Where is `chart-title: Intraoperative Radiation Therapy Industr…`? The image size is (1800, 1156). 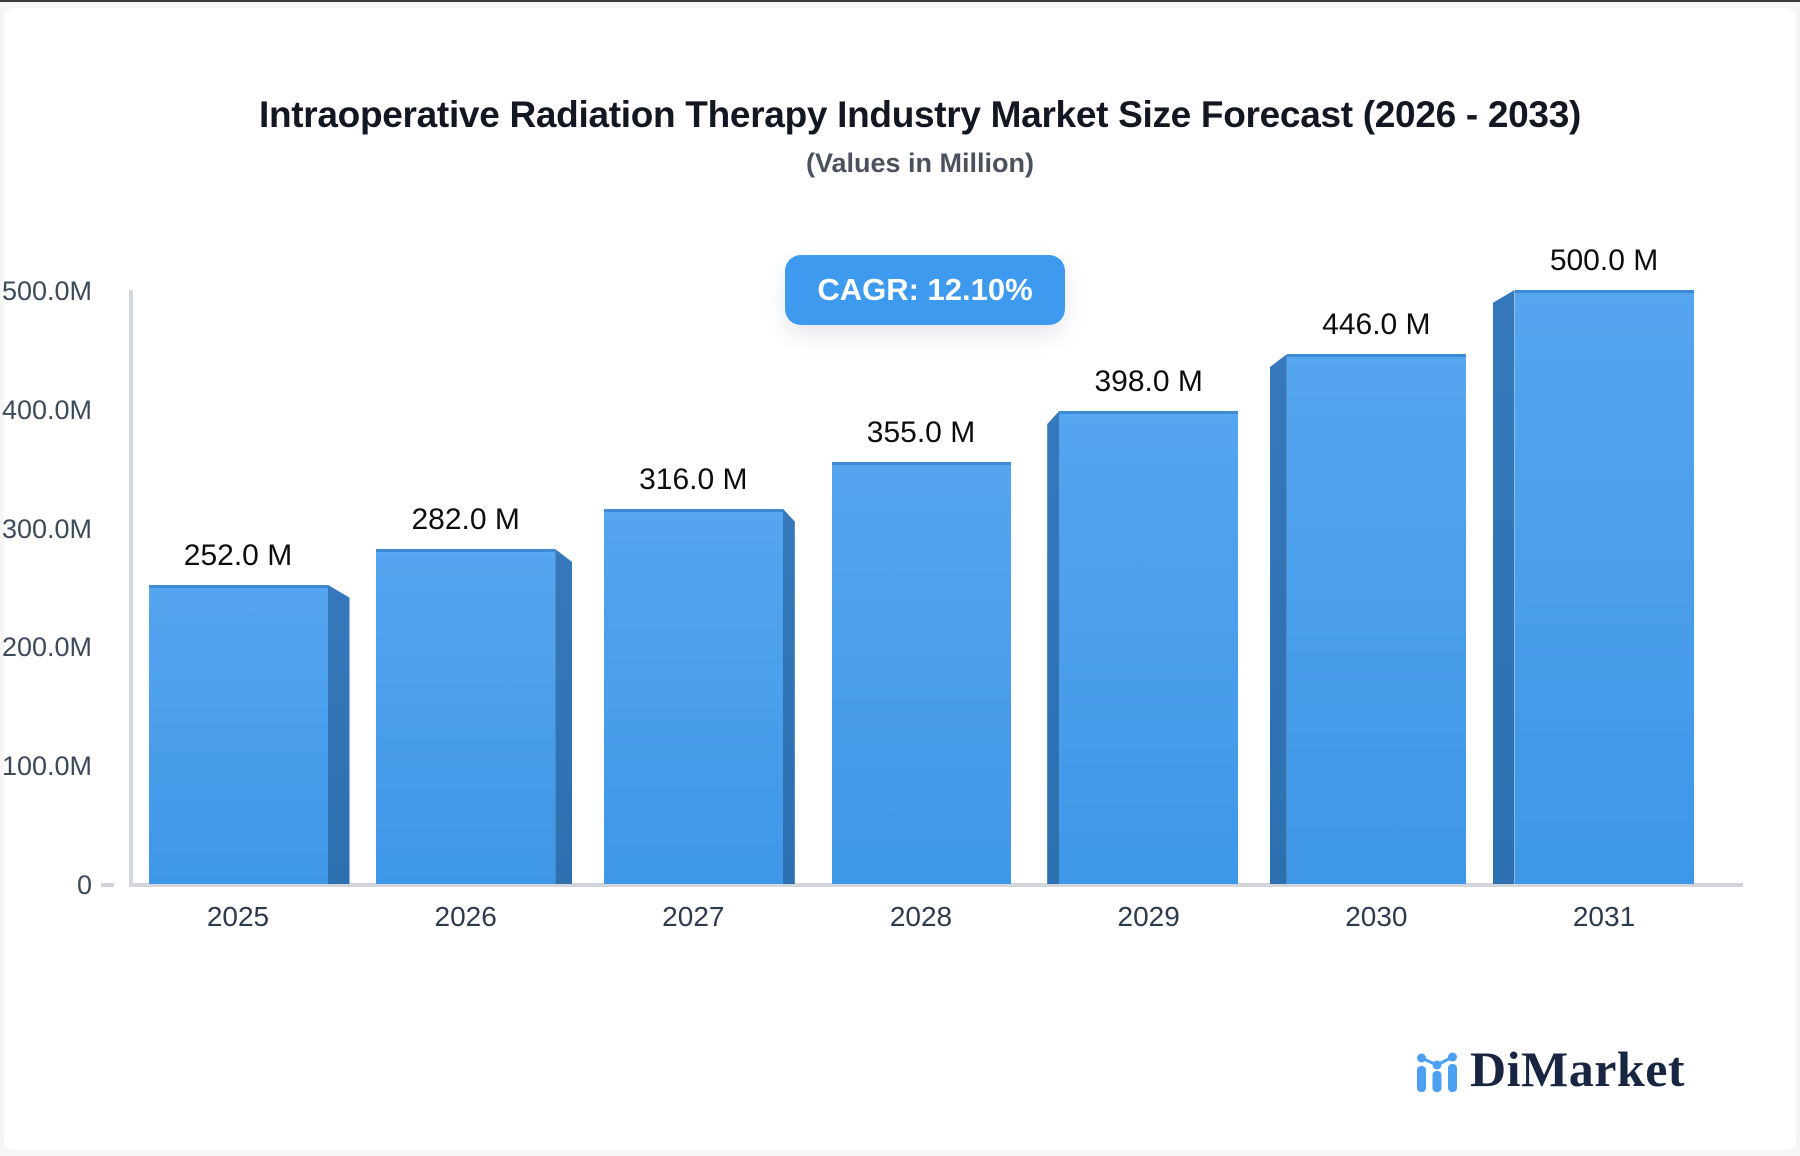
chart-title: Intraoperative Radiation Therapy Industr… is located at coordinates (920, 114).